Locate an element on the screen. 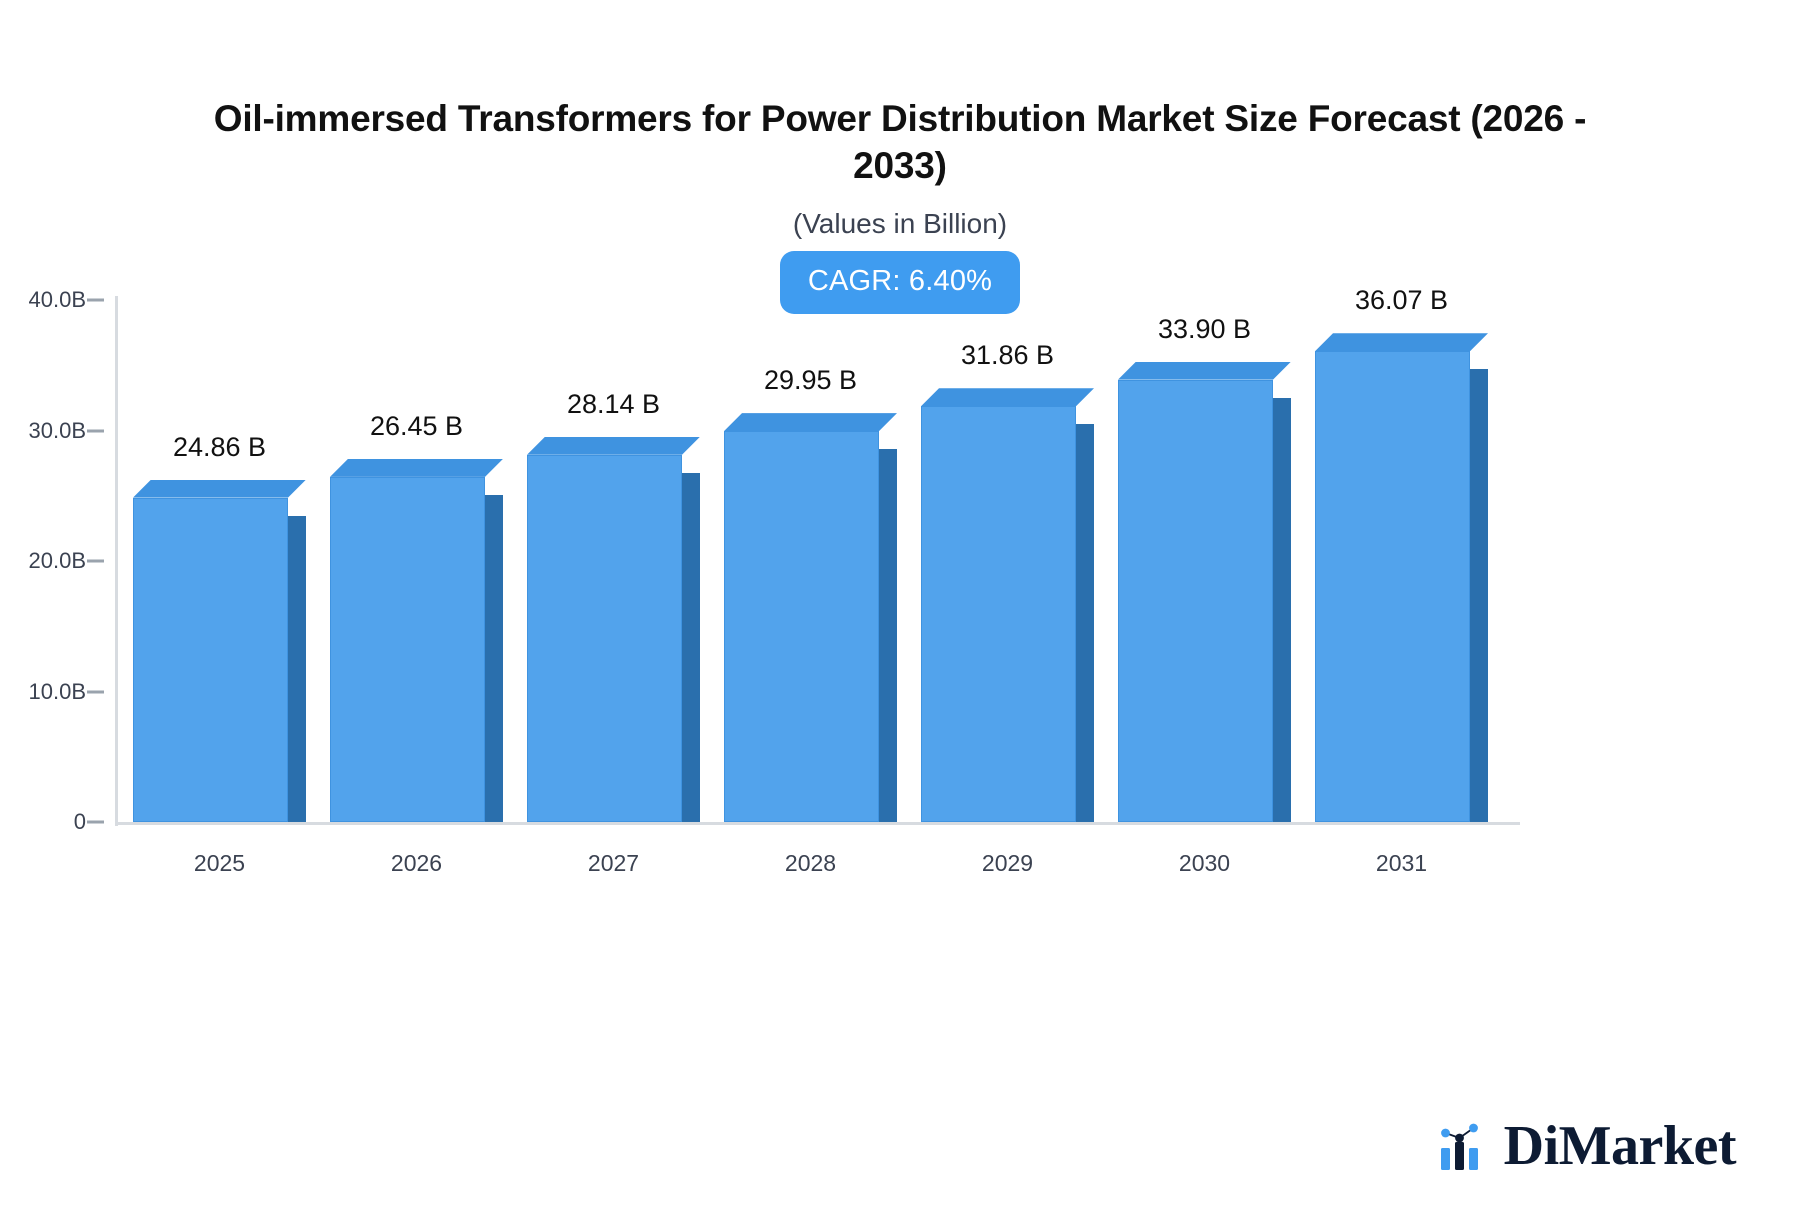 This screenshot has width=1800, height=1212. bar-2026 is located at coordinates (416, 649).